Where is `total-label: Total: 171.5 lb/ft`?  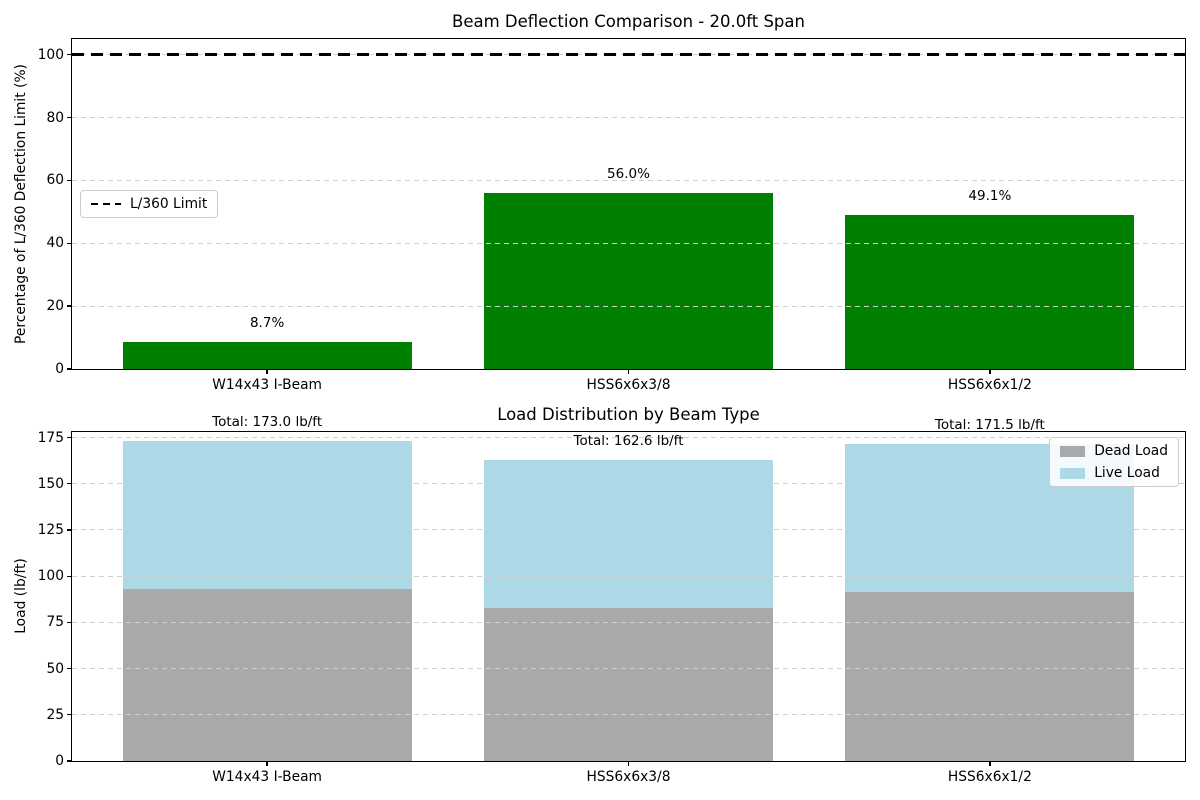
total-label: Total: 171.5 lb/ft is located at coordinates (989, 425).